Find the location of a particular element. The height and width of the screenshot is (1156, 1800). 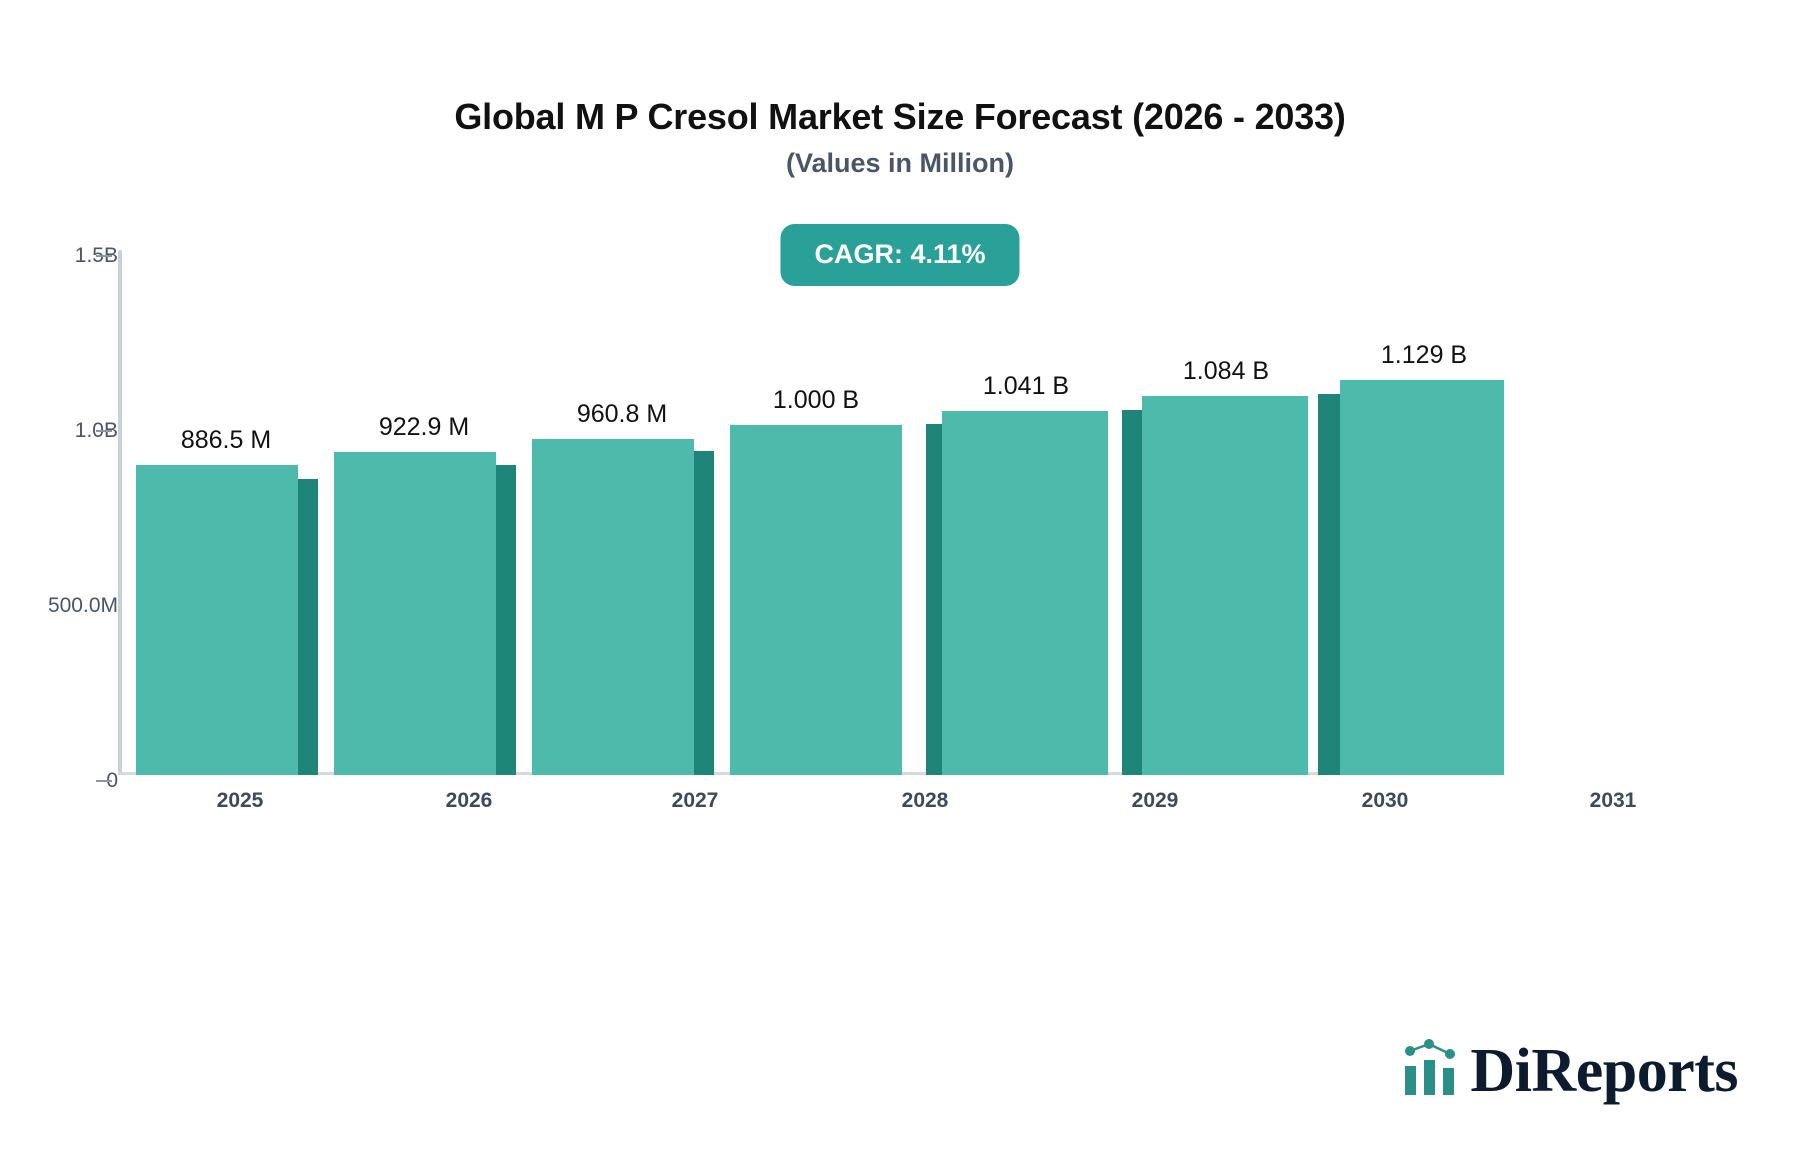

bar-label-2026: 922.9 M is located at coordinates (424, 427).